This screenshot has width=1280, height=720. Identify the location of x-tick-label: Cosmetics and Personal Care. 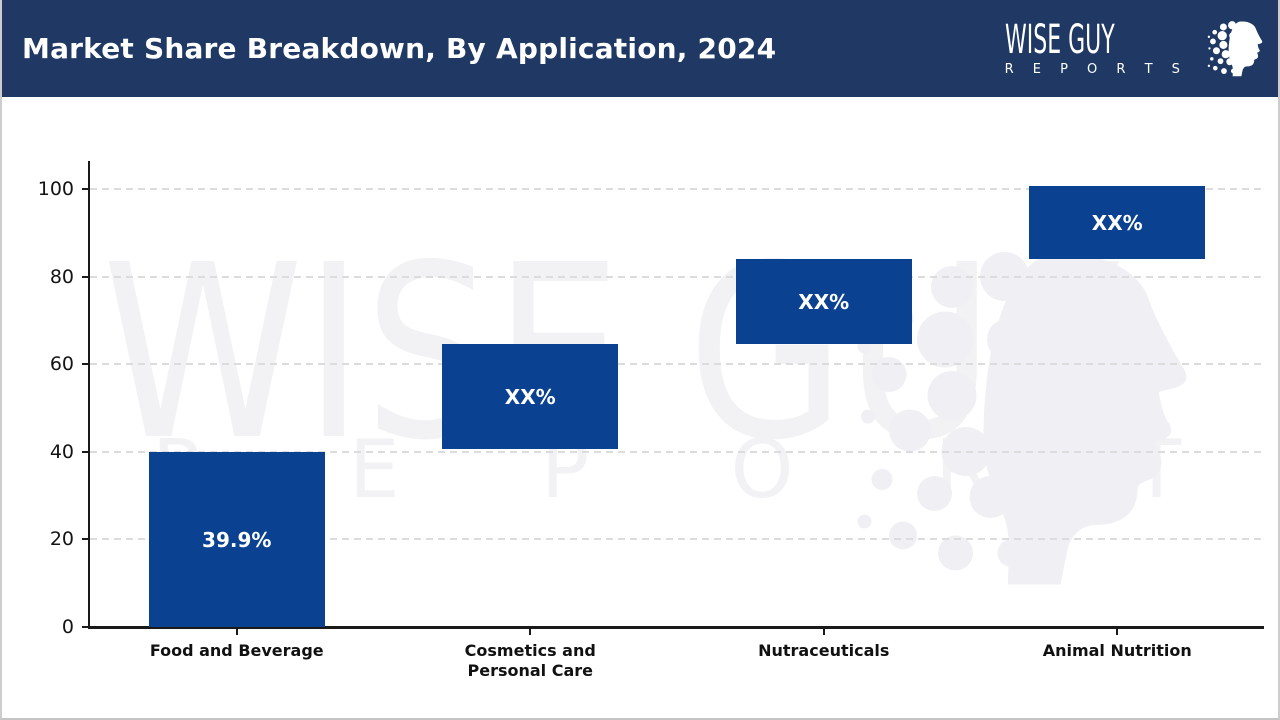
(530, 660).